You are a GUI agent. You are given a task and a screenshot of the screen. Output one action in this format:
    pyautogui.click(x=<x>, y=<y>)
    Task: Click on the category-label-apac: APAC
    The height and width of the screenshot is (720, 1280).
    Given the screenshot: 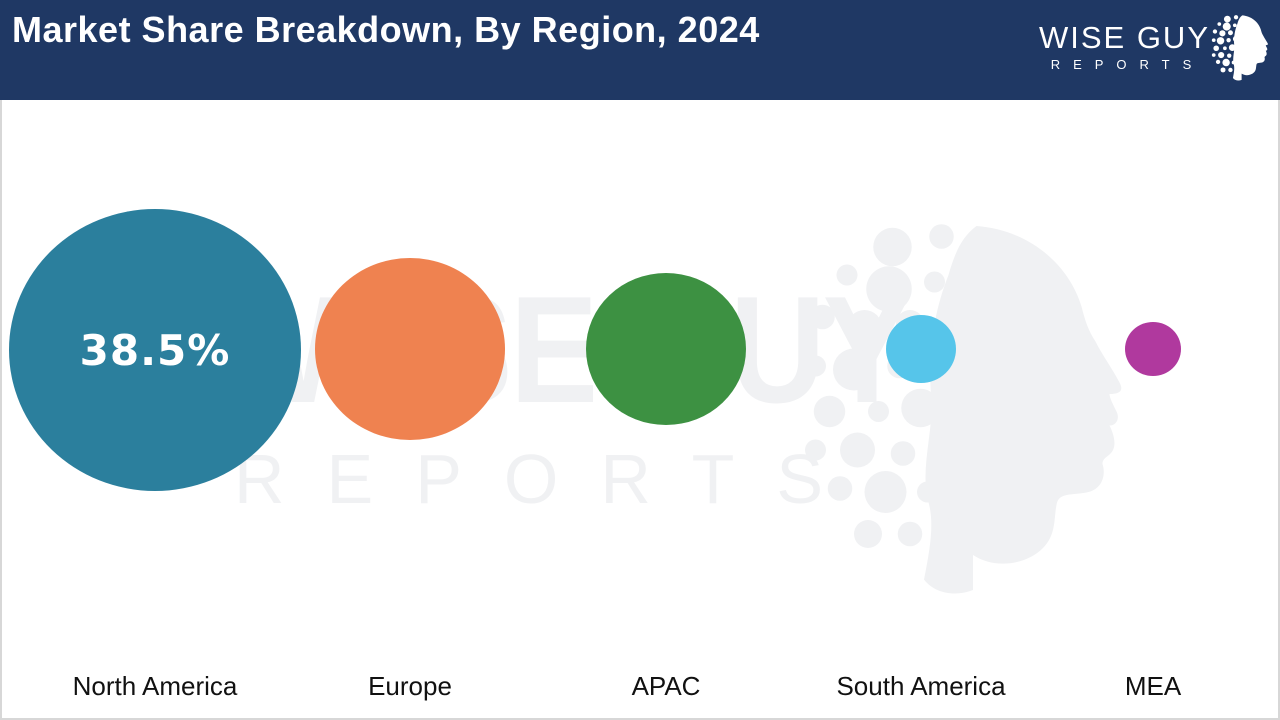 What is the action you would take?
    pyautogui.click(x=666, y=686)
    